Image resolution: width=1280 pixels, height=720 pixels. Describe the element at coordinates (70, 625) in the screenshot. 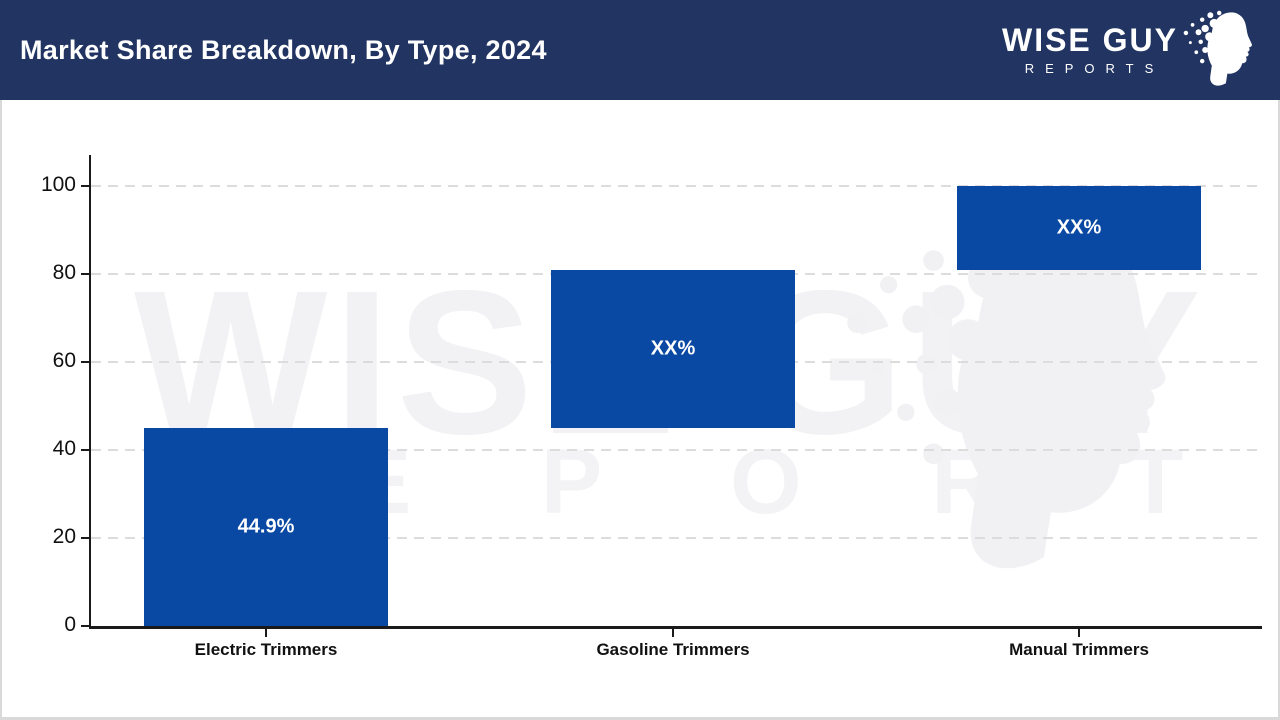

I see `y-tick-label-0: 0` at that location.